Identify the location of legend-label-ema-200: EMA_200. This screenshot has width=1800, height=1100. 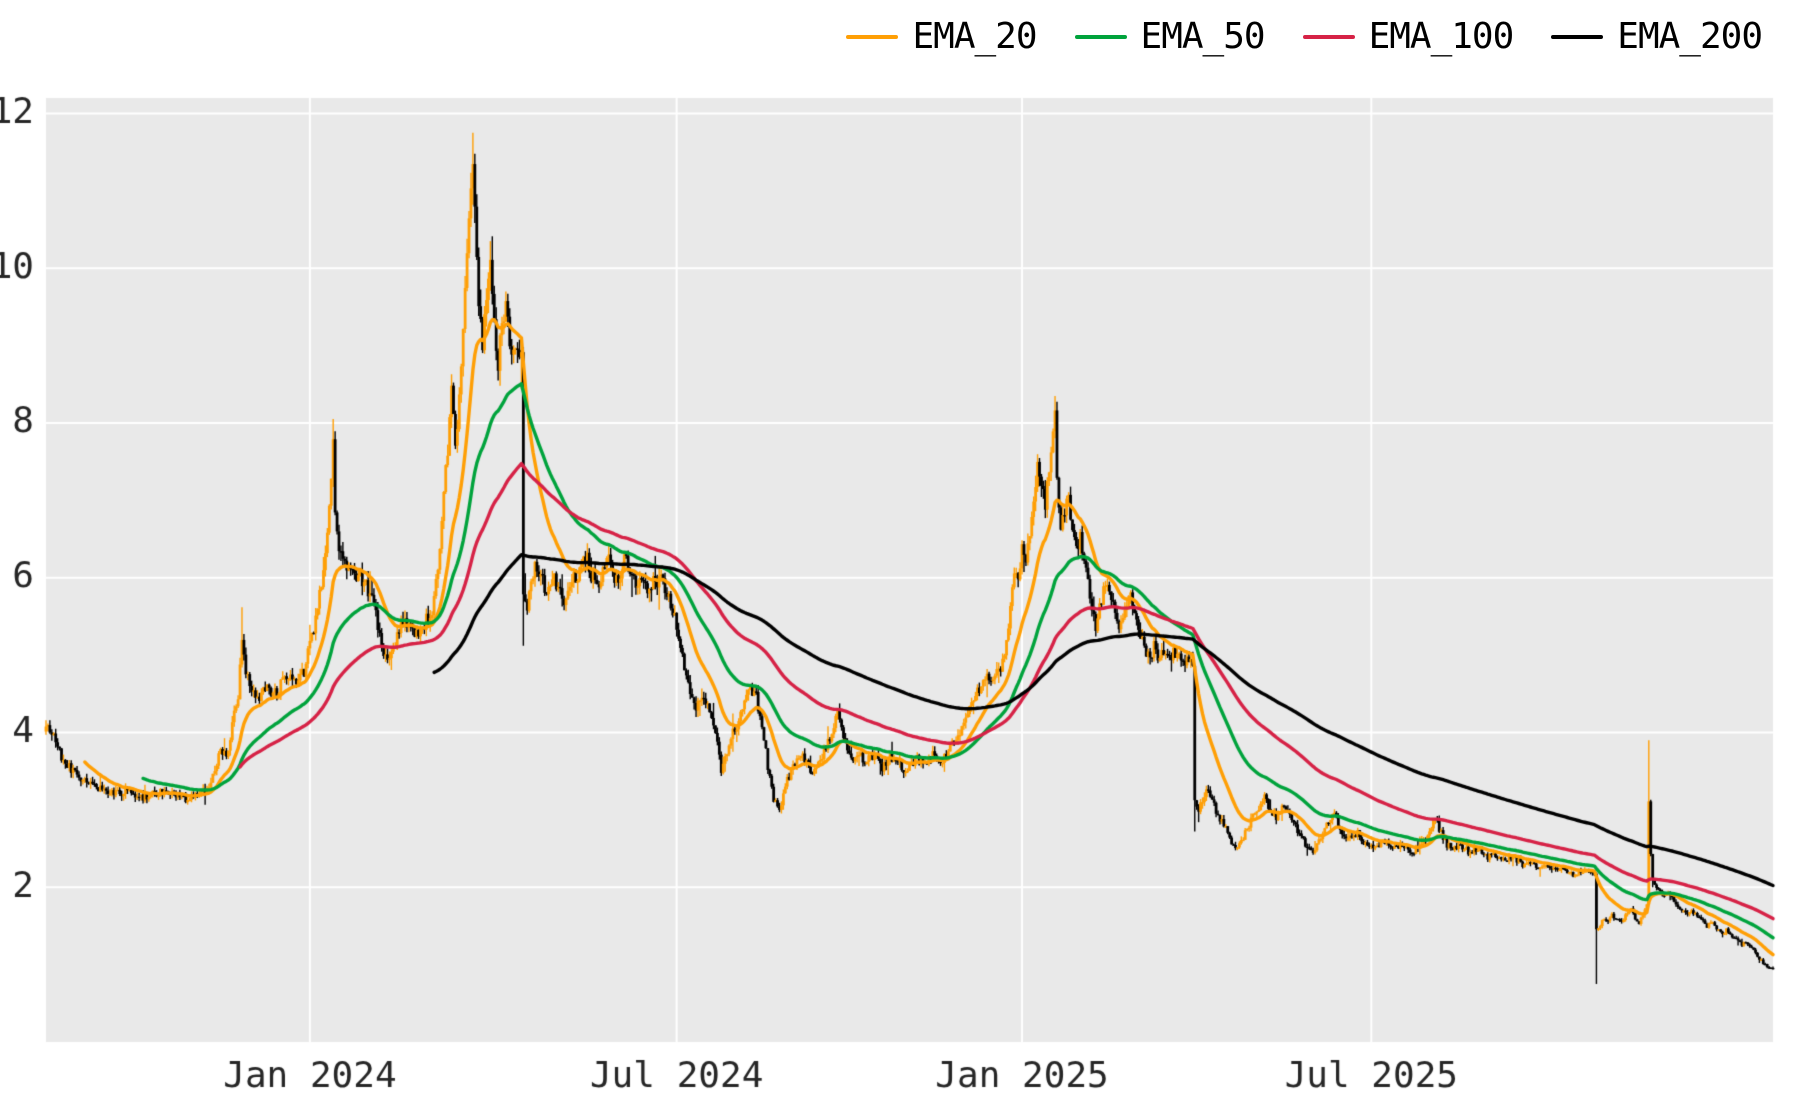
(1690, 36).